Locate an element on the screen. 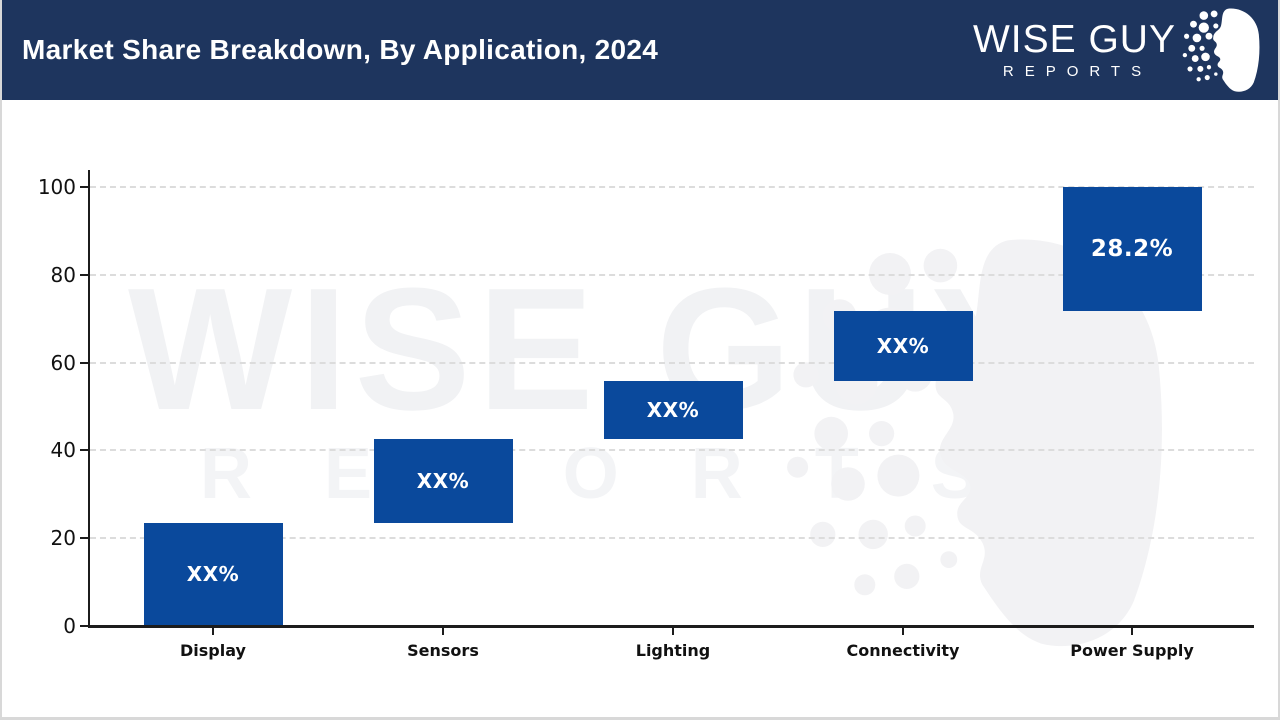 This screenshot has height=720, width=1280. wiseguy-logo: WISE GUY REPORTS is located at coordinates (1118, 50).